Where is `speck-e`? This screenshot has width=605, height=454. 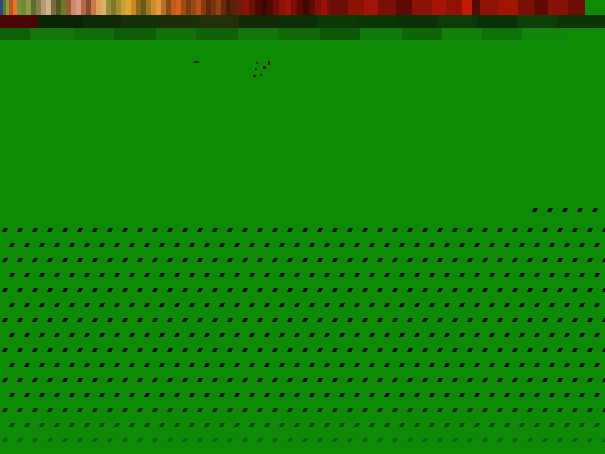 speck-e is located at coordinates (269, 63).